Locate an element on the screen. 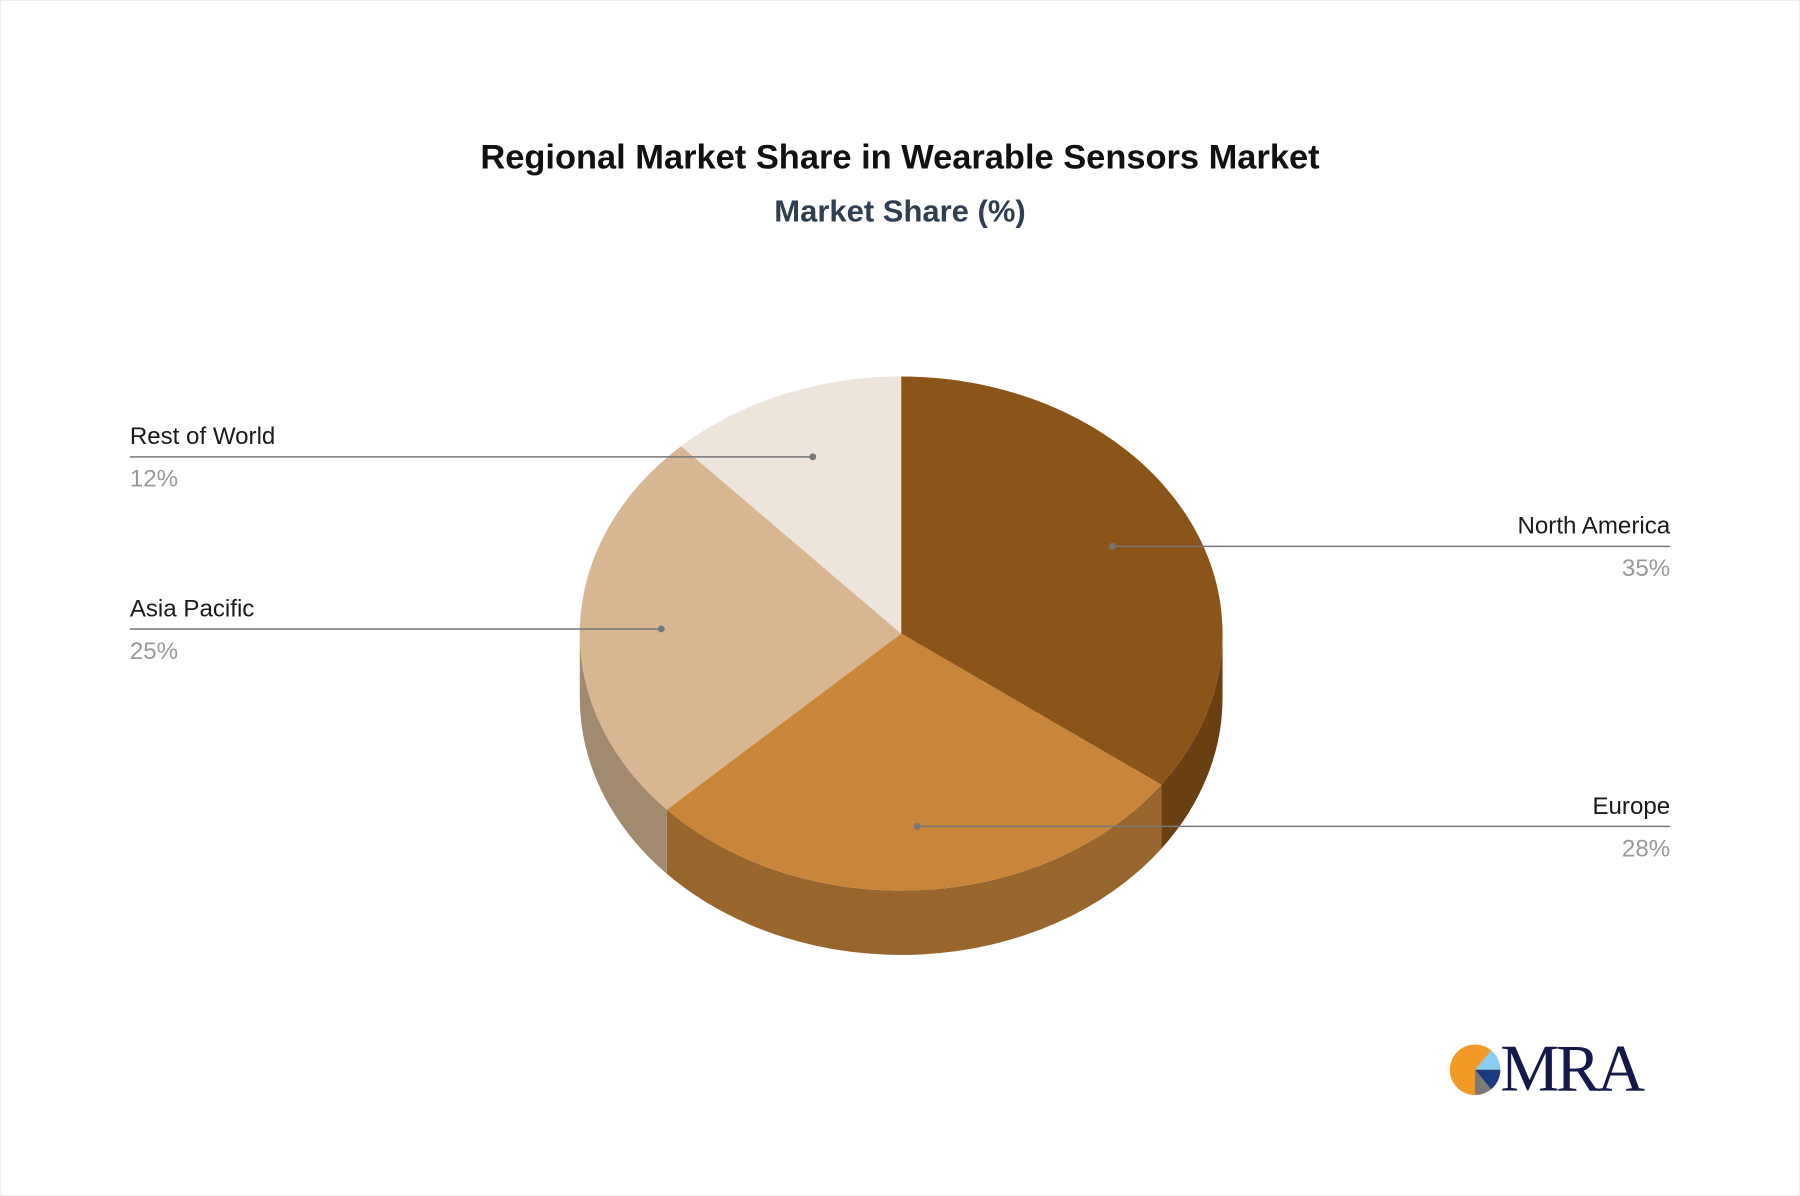  mra-logo: MRA is located at coordinates (1548, 1068).